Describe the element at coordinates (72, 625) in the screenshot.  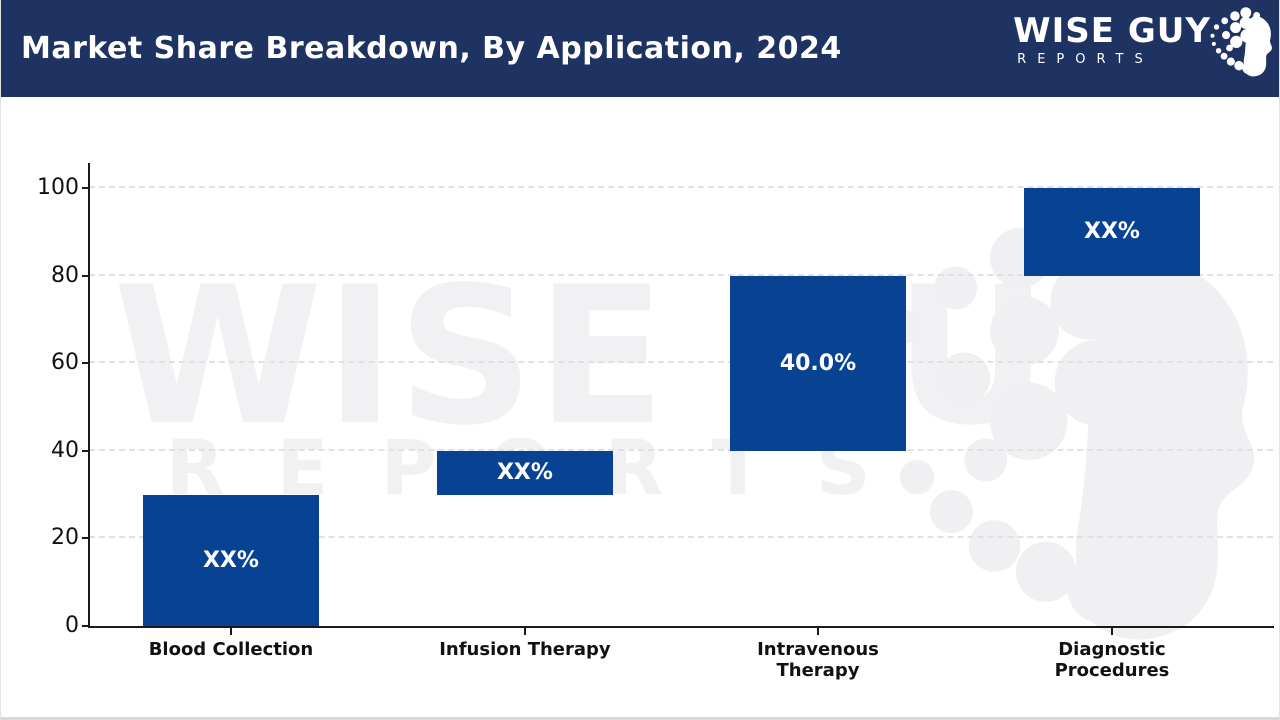
I see `y-tick-label-0: 0` at that location.